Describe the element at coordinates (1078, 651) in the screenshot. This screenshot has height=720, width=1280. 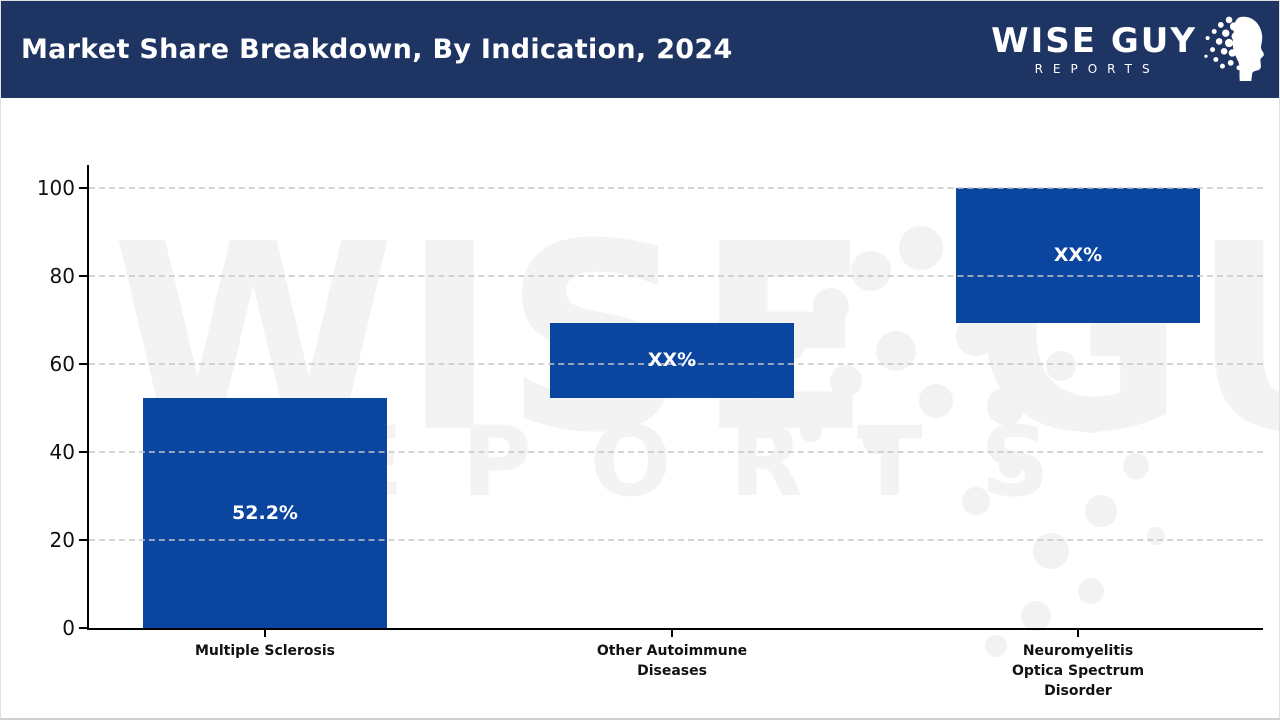
I see `x-category-label-line: Neuromyelitis` at that location.